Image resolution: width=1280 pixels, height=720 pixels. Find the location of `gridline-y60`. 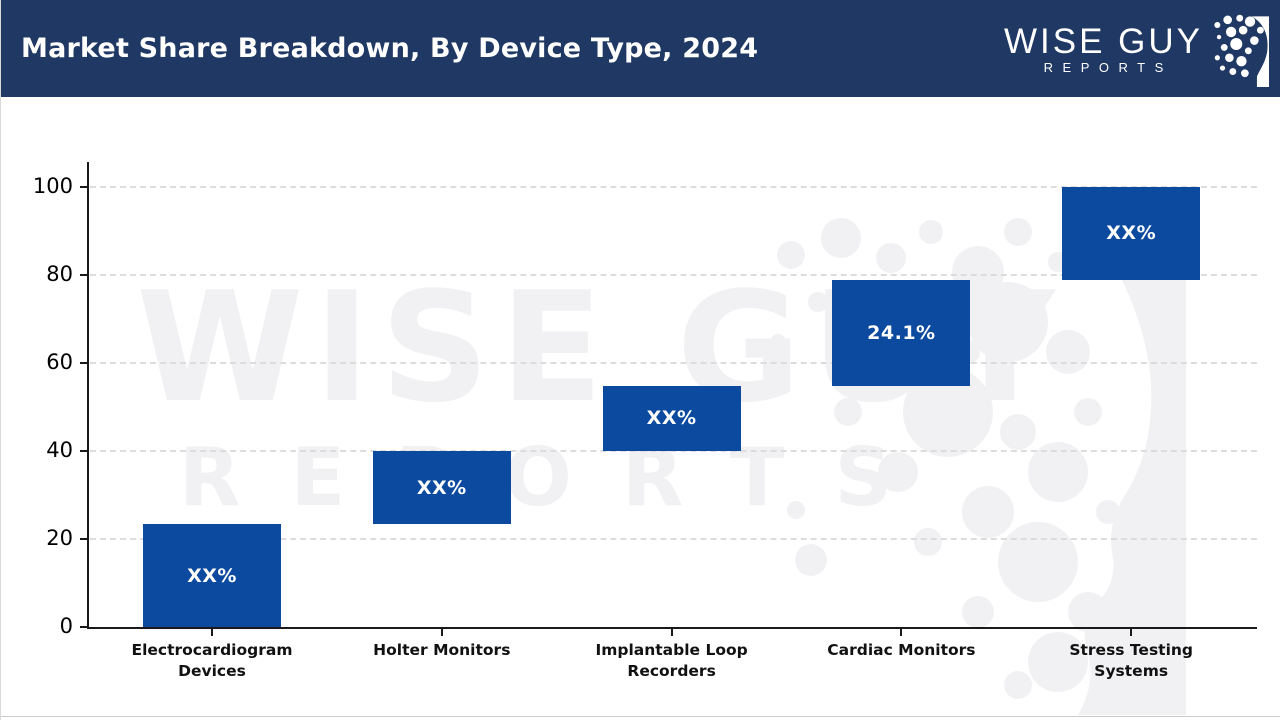

gridline-y60 is located at coordinates (673, 363).